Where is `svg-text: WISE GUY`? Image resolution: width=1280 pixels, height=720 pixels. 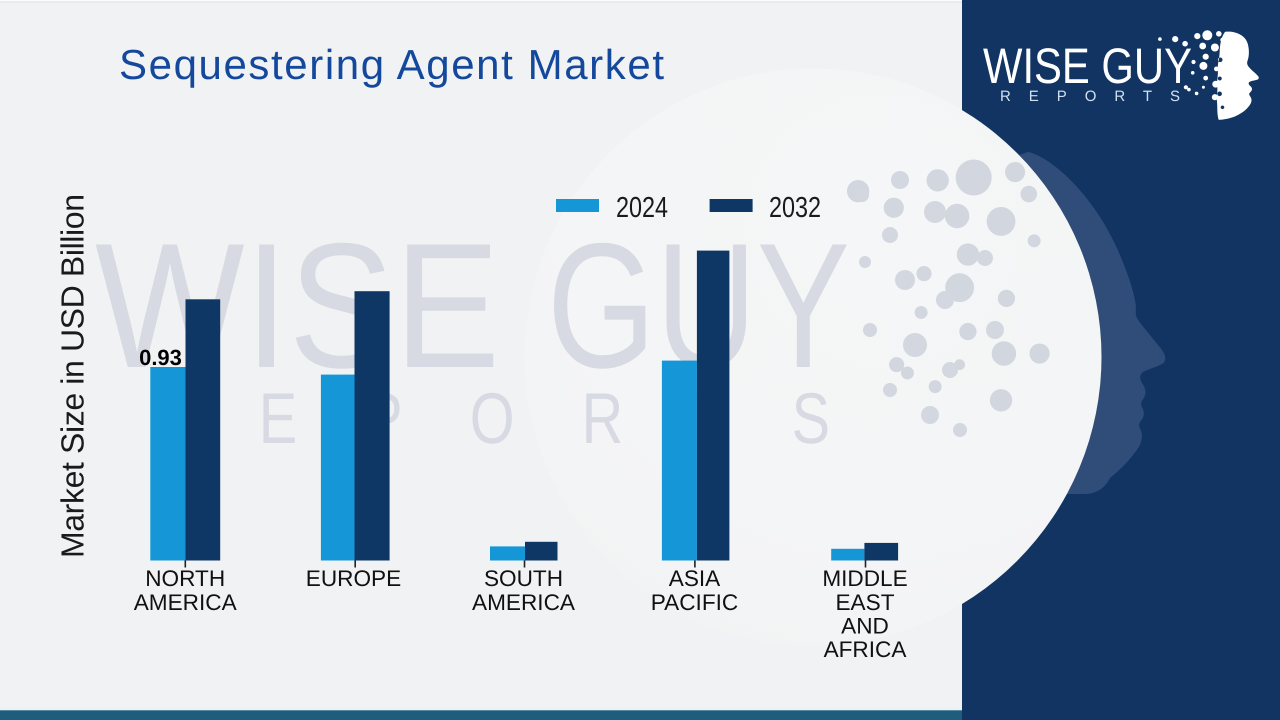 svg-text: WISE GUY is located at coordinates (1087, 66).